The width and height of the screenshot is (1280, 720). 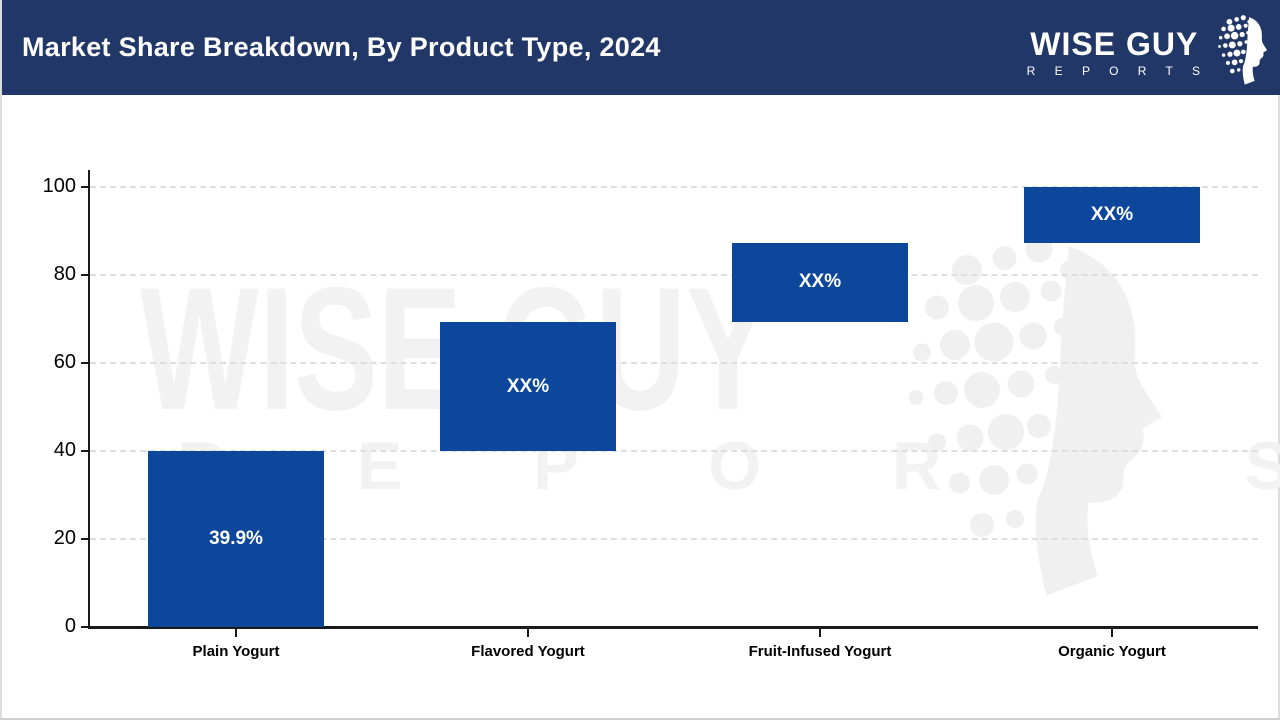 I want to click on bar-segment-2: XX%, so click(x=528, y=387).